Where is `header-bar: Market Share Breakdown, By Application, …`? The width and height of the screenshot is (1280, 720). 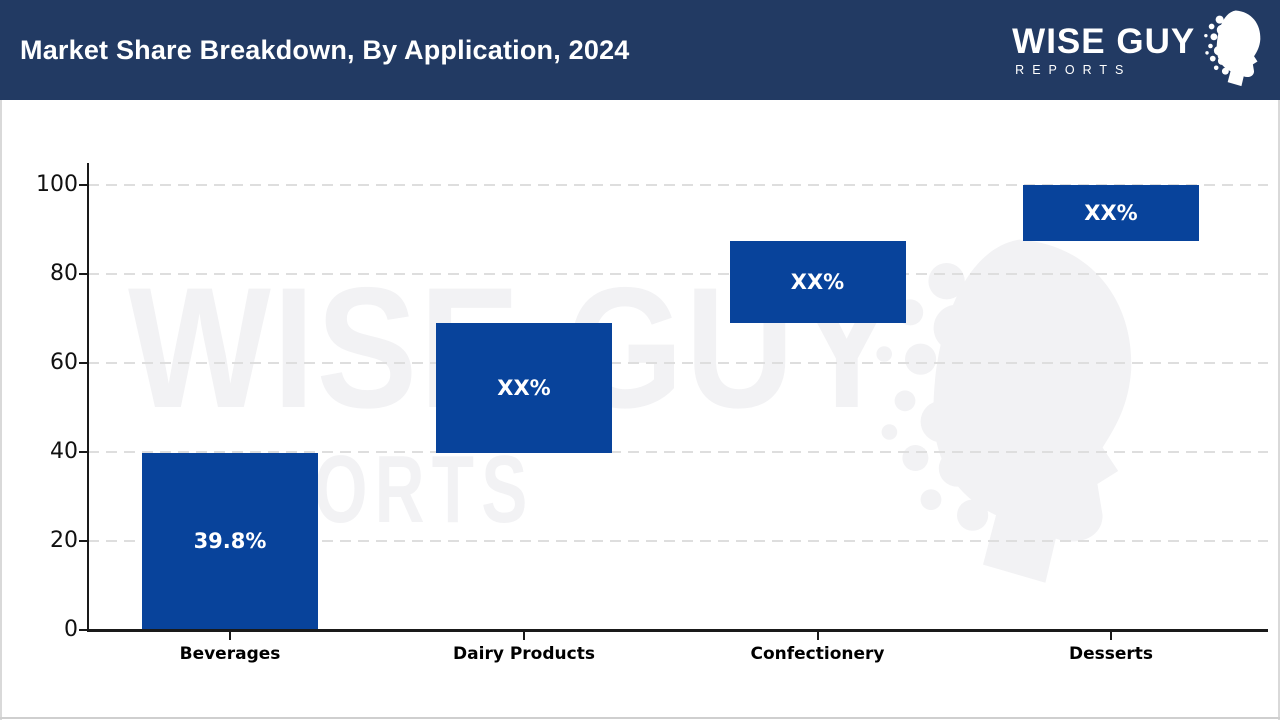
header-bar: Market Share Breakdown, By Application, … is located at coordinates (640, 50).